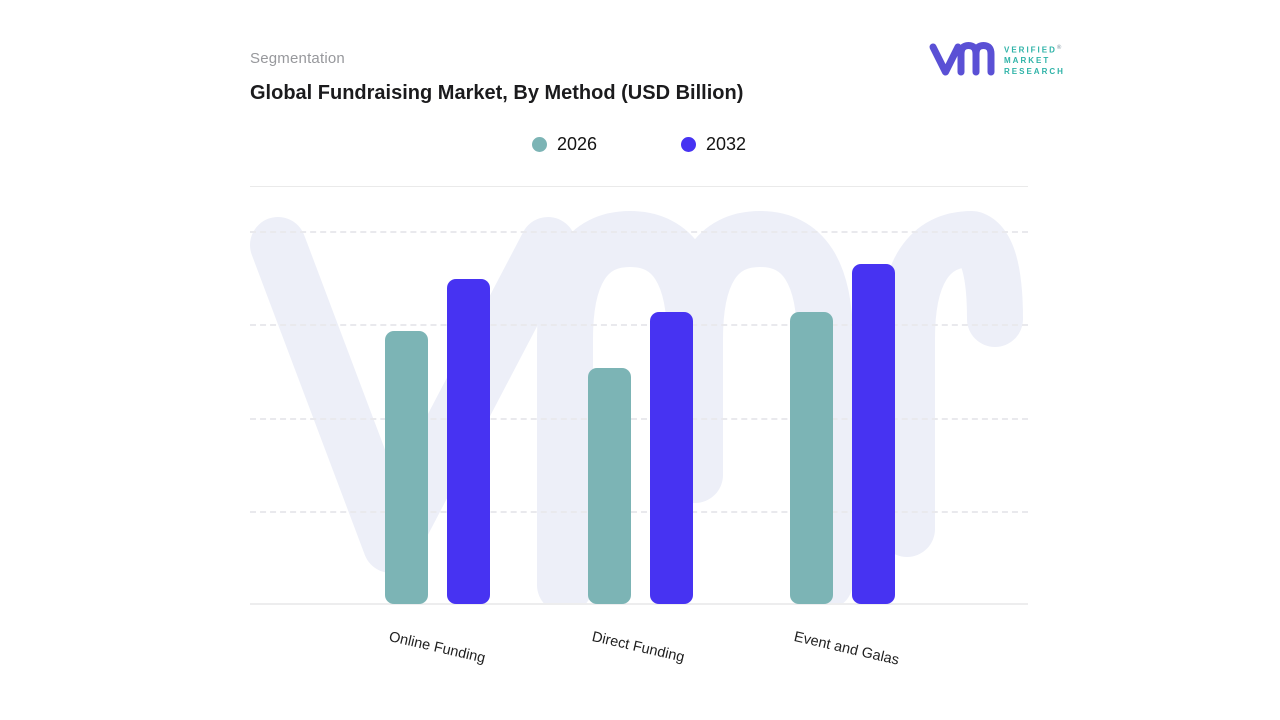  Describe the element at coordinates (437, 648) in the screenshot. I see `x-axis-label-online-funding: Online Funding` at that location.